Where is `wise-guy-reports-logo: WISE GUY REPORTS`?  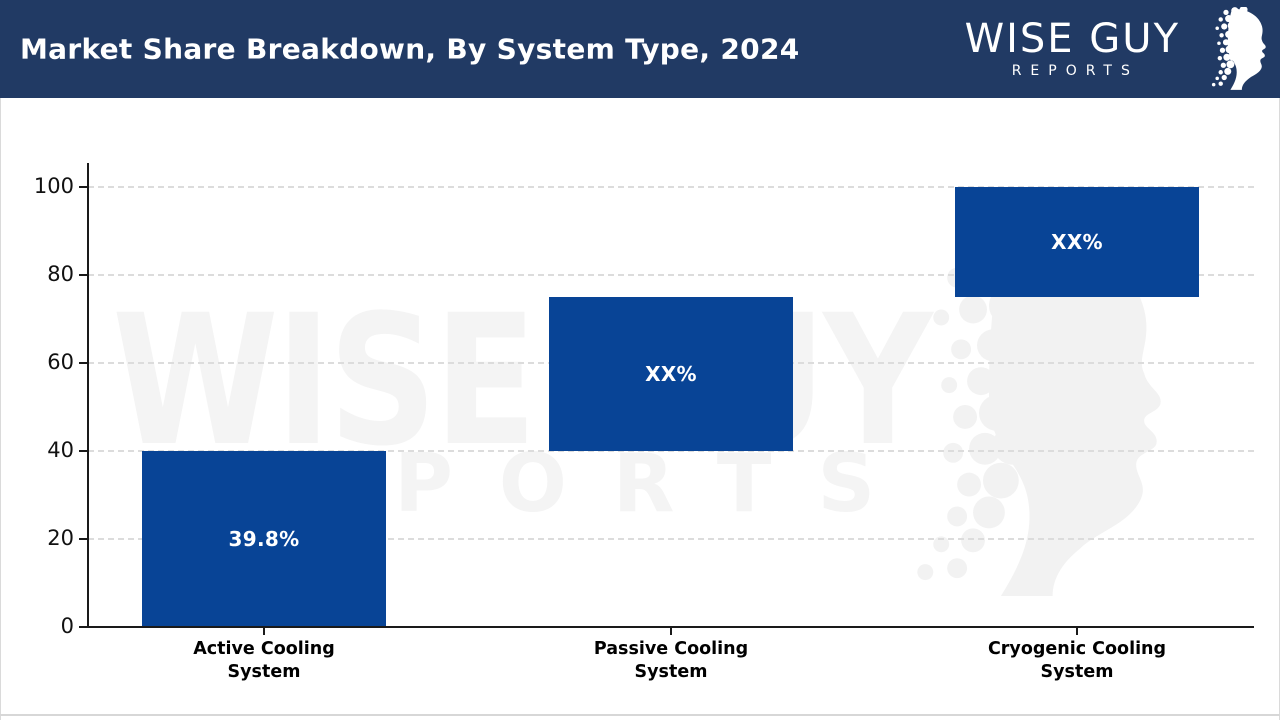 wise-guy-reports-logo: WISE GUY REPORTS is located at coordinates (1117, 48).